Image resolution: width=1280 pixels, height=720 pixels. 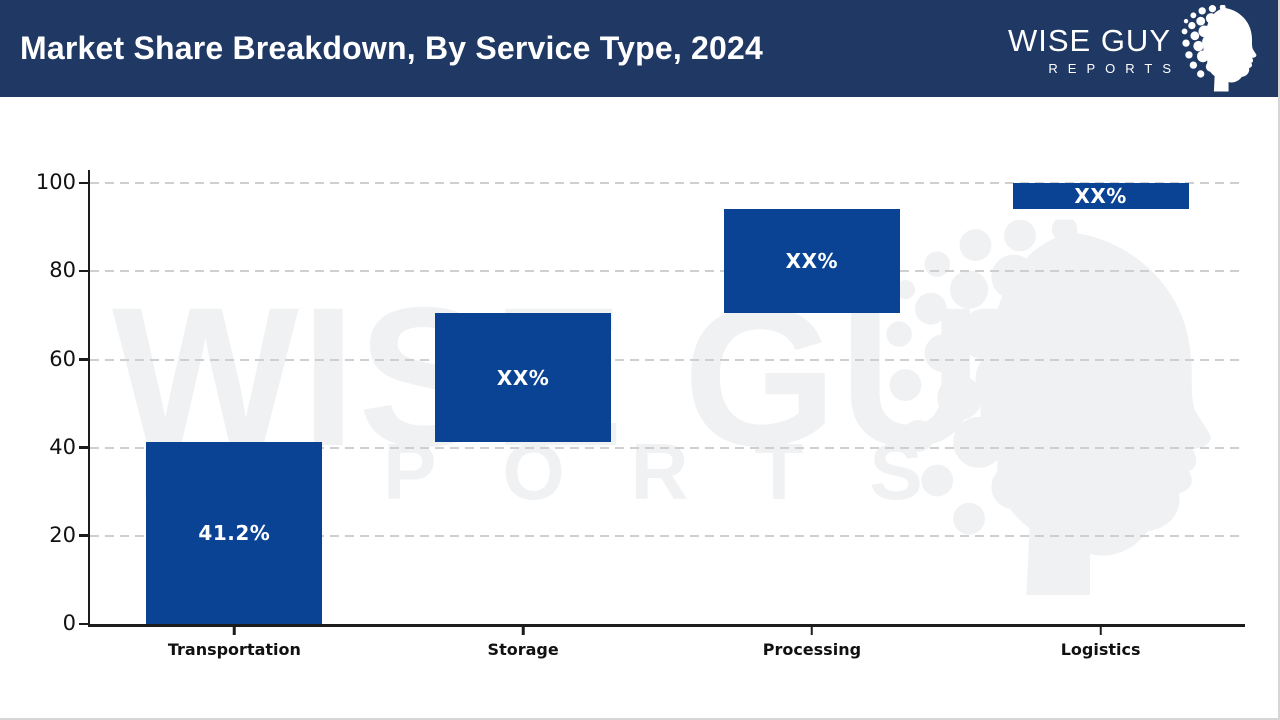 I want to click on brand-subname: REPORTS, so click(x=1114, y=68).